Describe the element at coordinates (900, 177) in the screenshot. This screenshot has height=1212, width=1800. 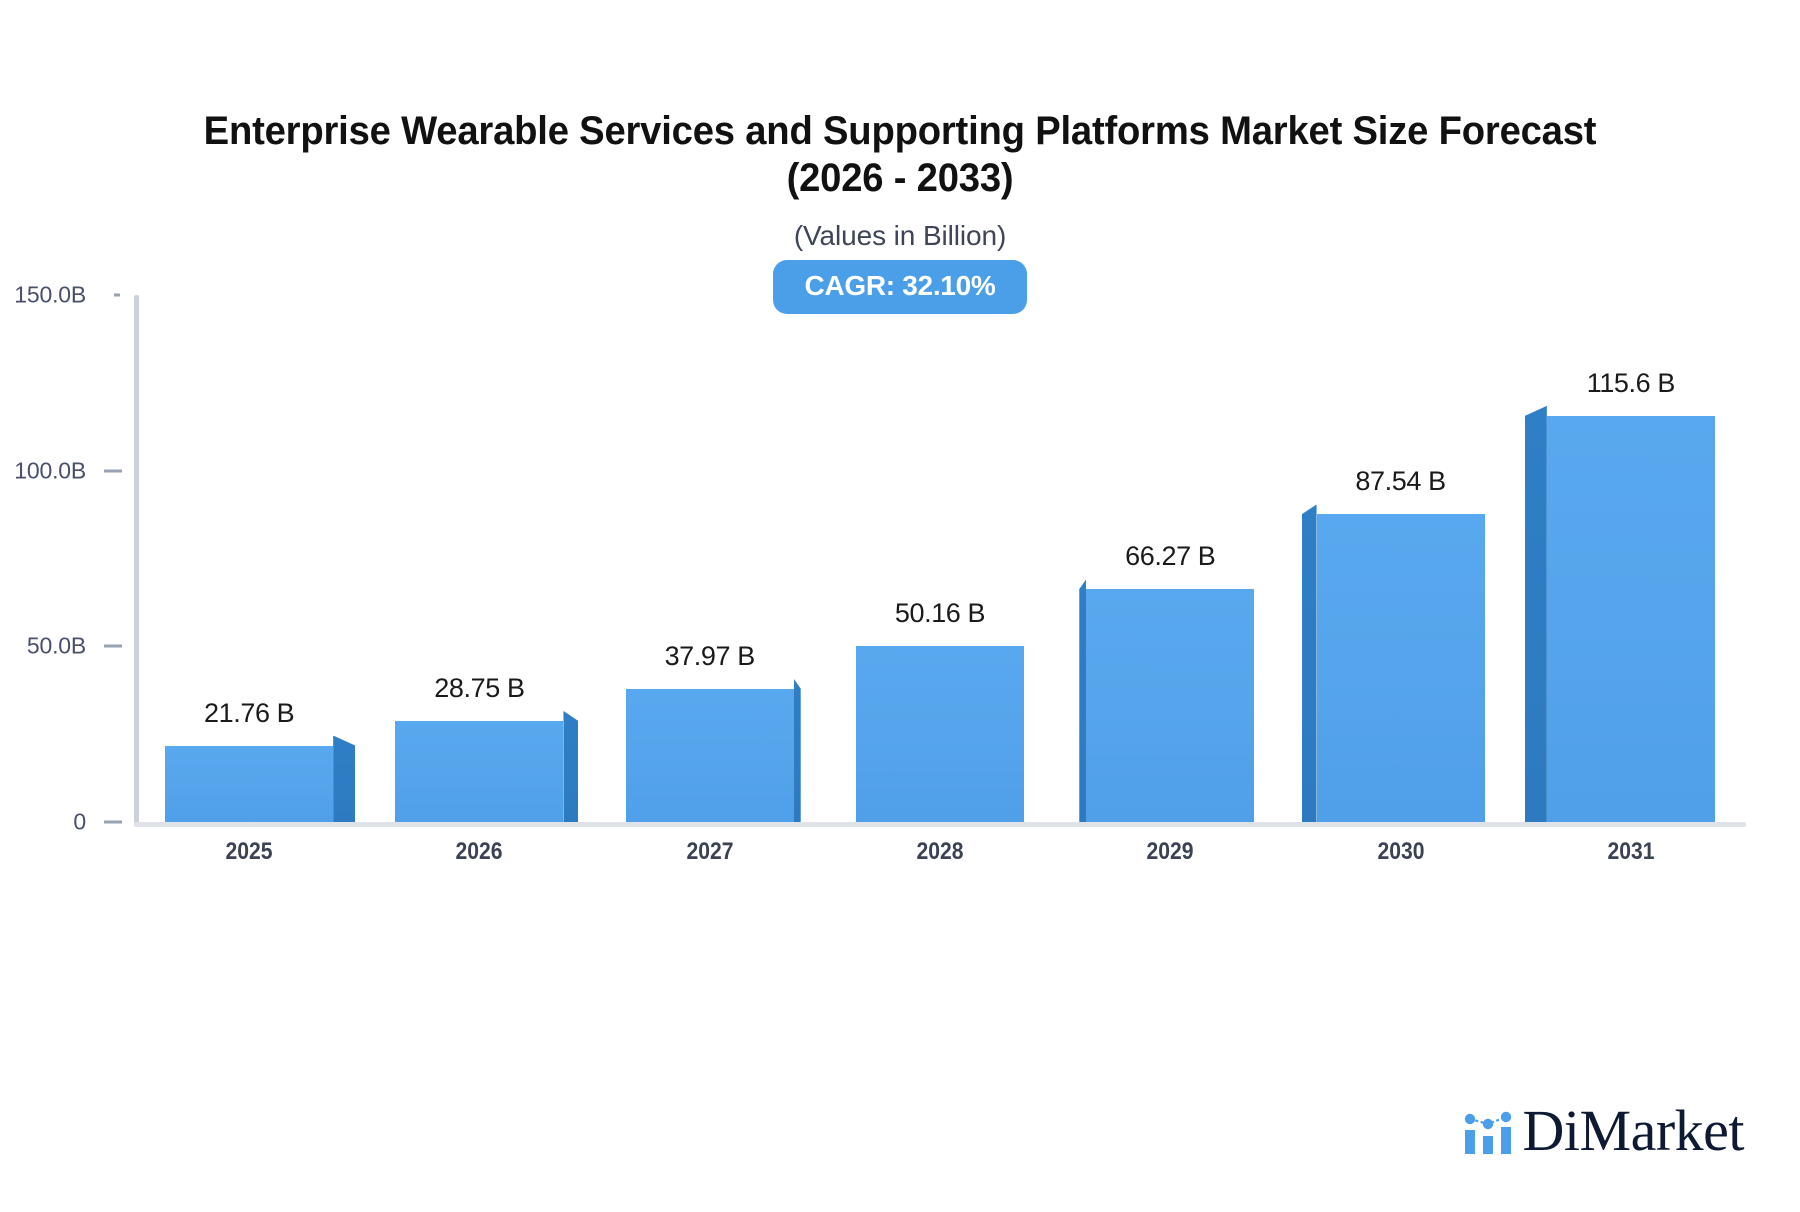
I see `chart-title-line-2: (2026 - 2033)` at that location.